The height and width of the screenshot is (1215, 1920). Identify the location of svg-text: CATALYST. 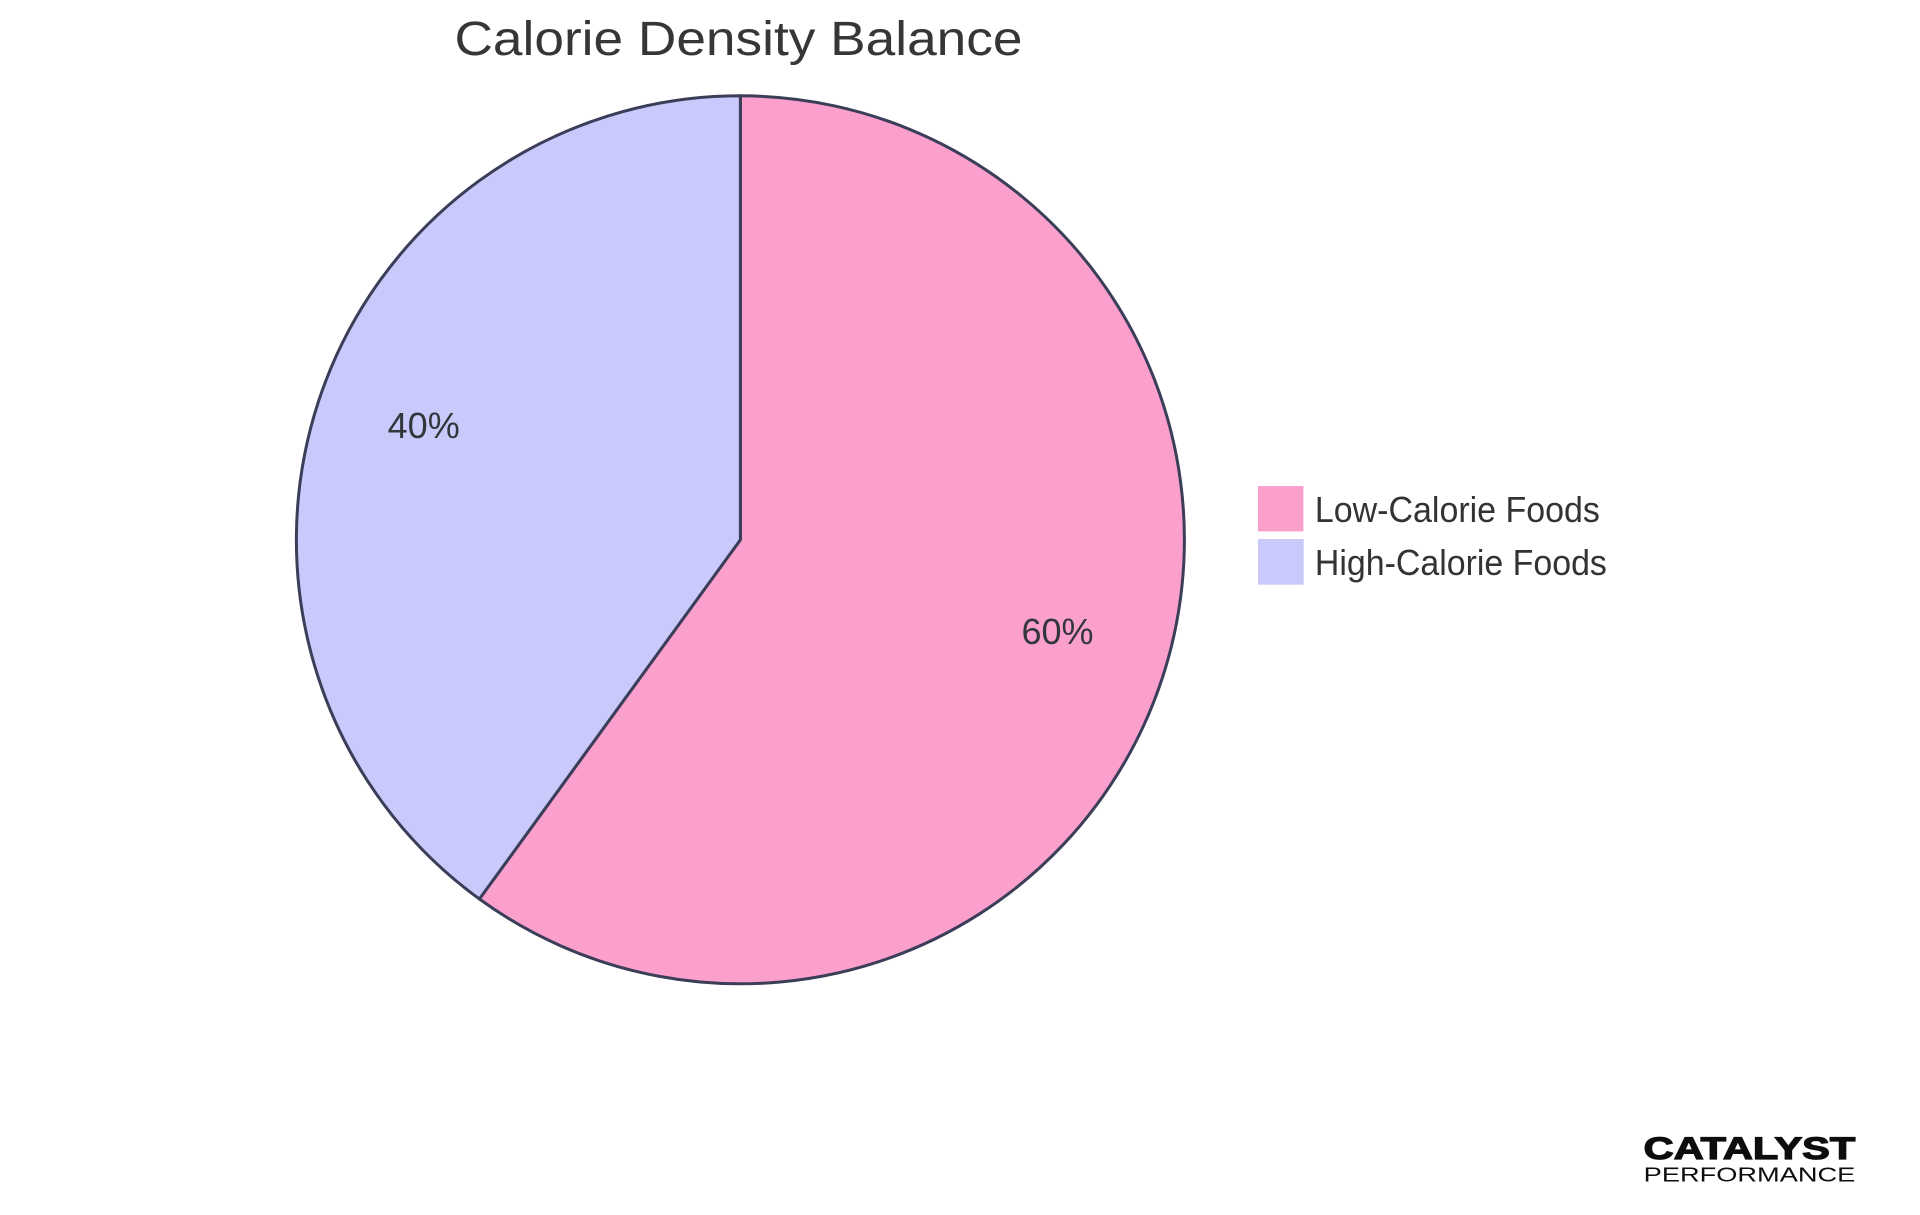
(1750, 1148).